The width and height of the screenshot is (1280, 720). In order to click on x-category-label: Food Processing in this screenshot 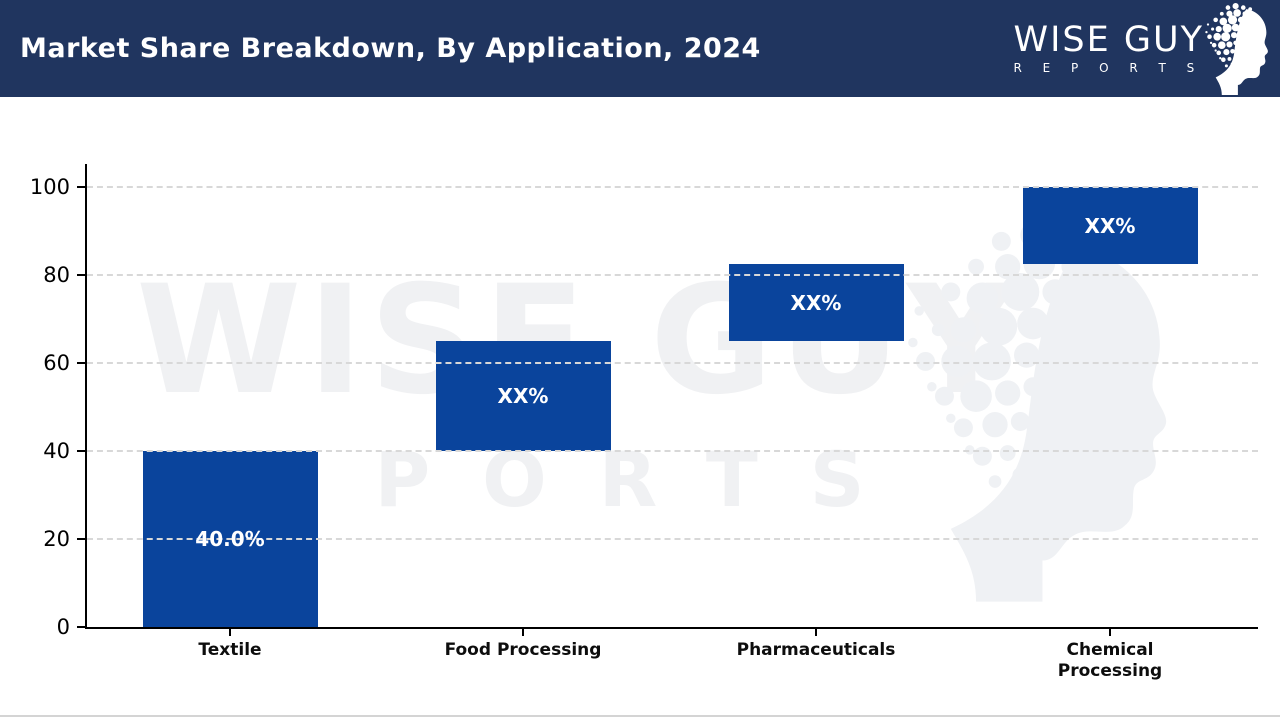, I will do `click(523, 650)`.